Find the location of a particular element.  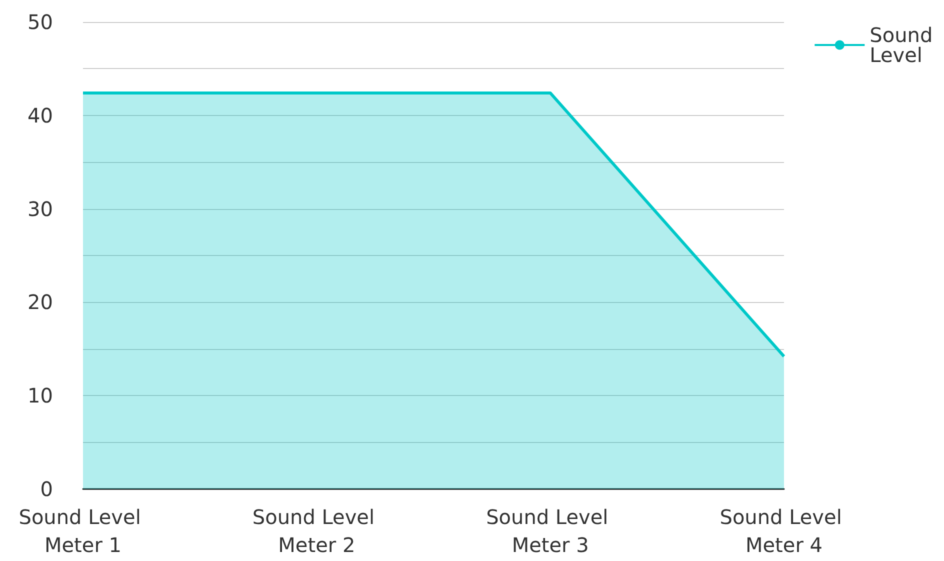

y-tick-label: 40 is located at coordinates (40, 115).